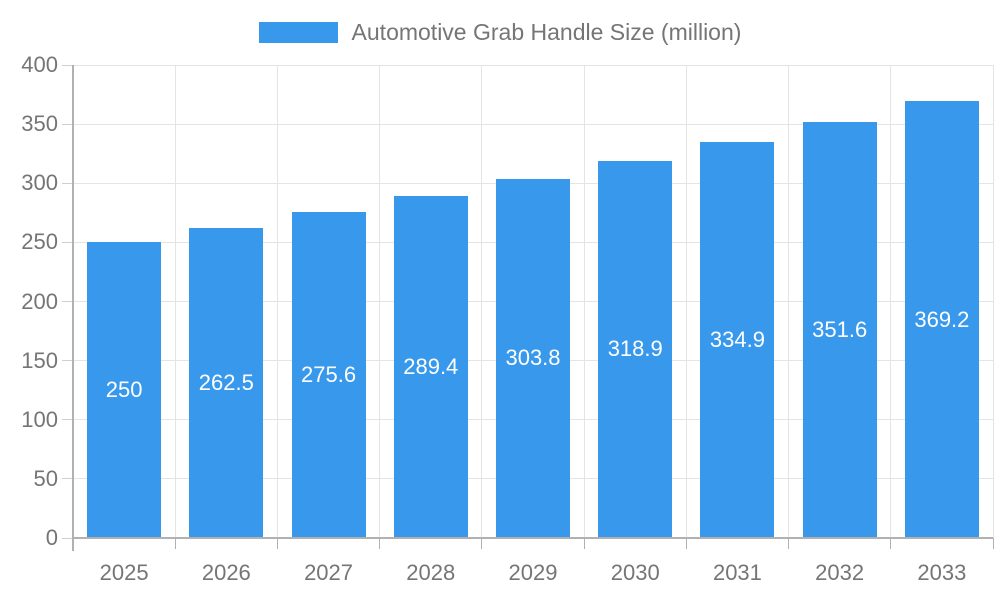 The height and width of the screenshot is (600, 1000). I want to click on bar-2032: 351.6, so click(839, 330).